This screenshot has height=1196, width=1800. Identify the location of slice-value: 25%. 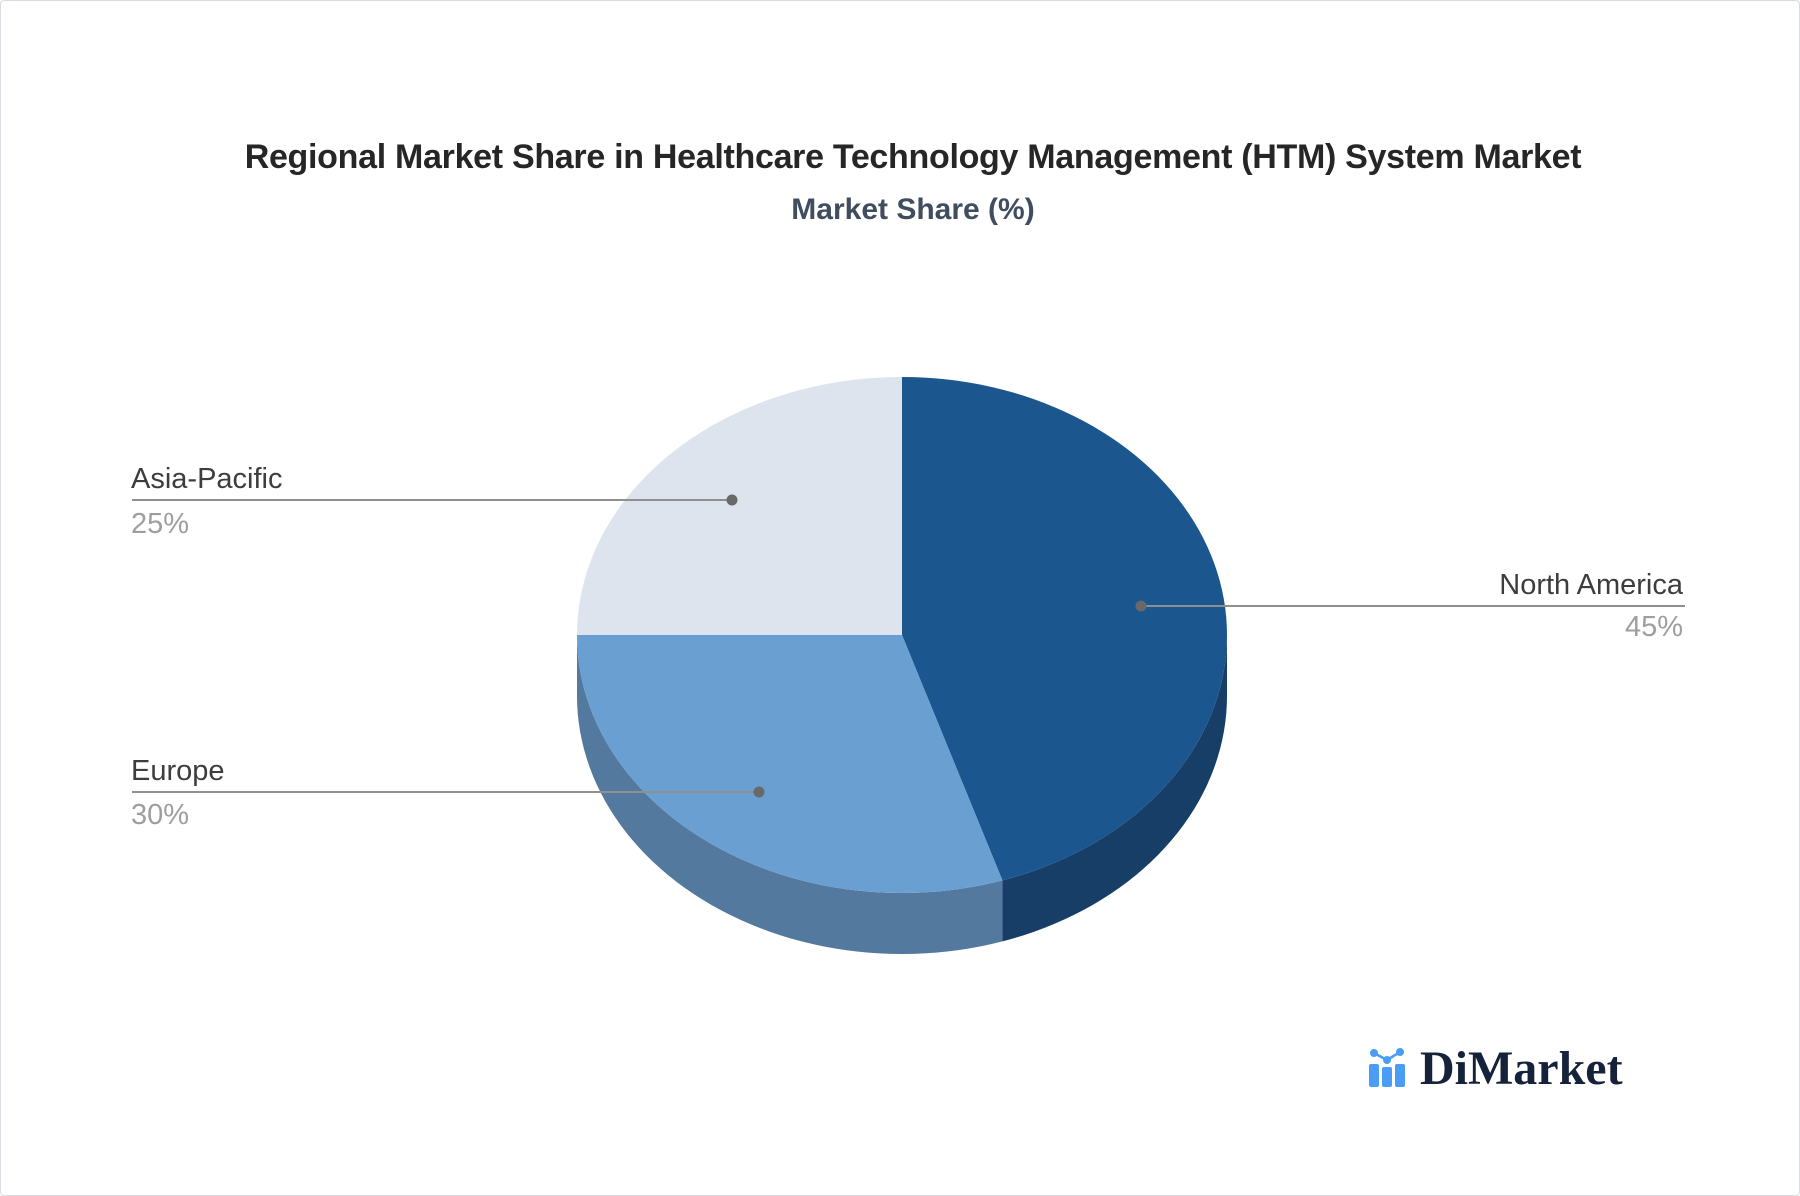
(160, 524).